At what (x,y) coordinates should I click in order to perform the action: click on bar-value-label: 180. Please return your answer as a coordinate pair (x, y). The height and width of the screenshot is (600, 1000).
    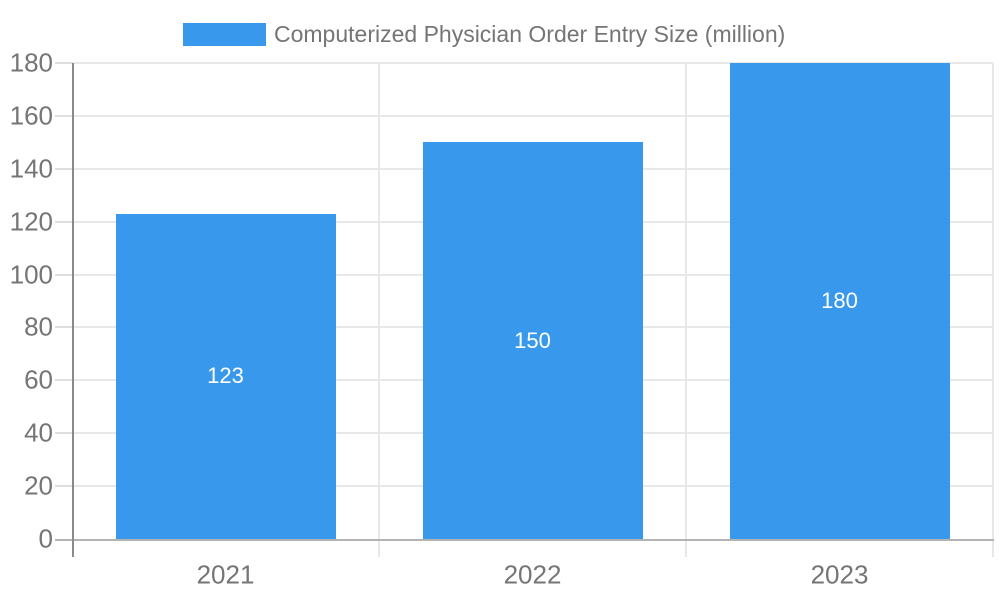
    Looking at the image, I should click on (839, 300).